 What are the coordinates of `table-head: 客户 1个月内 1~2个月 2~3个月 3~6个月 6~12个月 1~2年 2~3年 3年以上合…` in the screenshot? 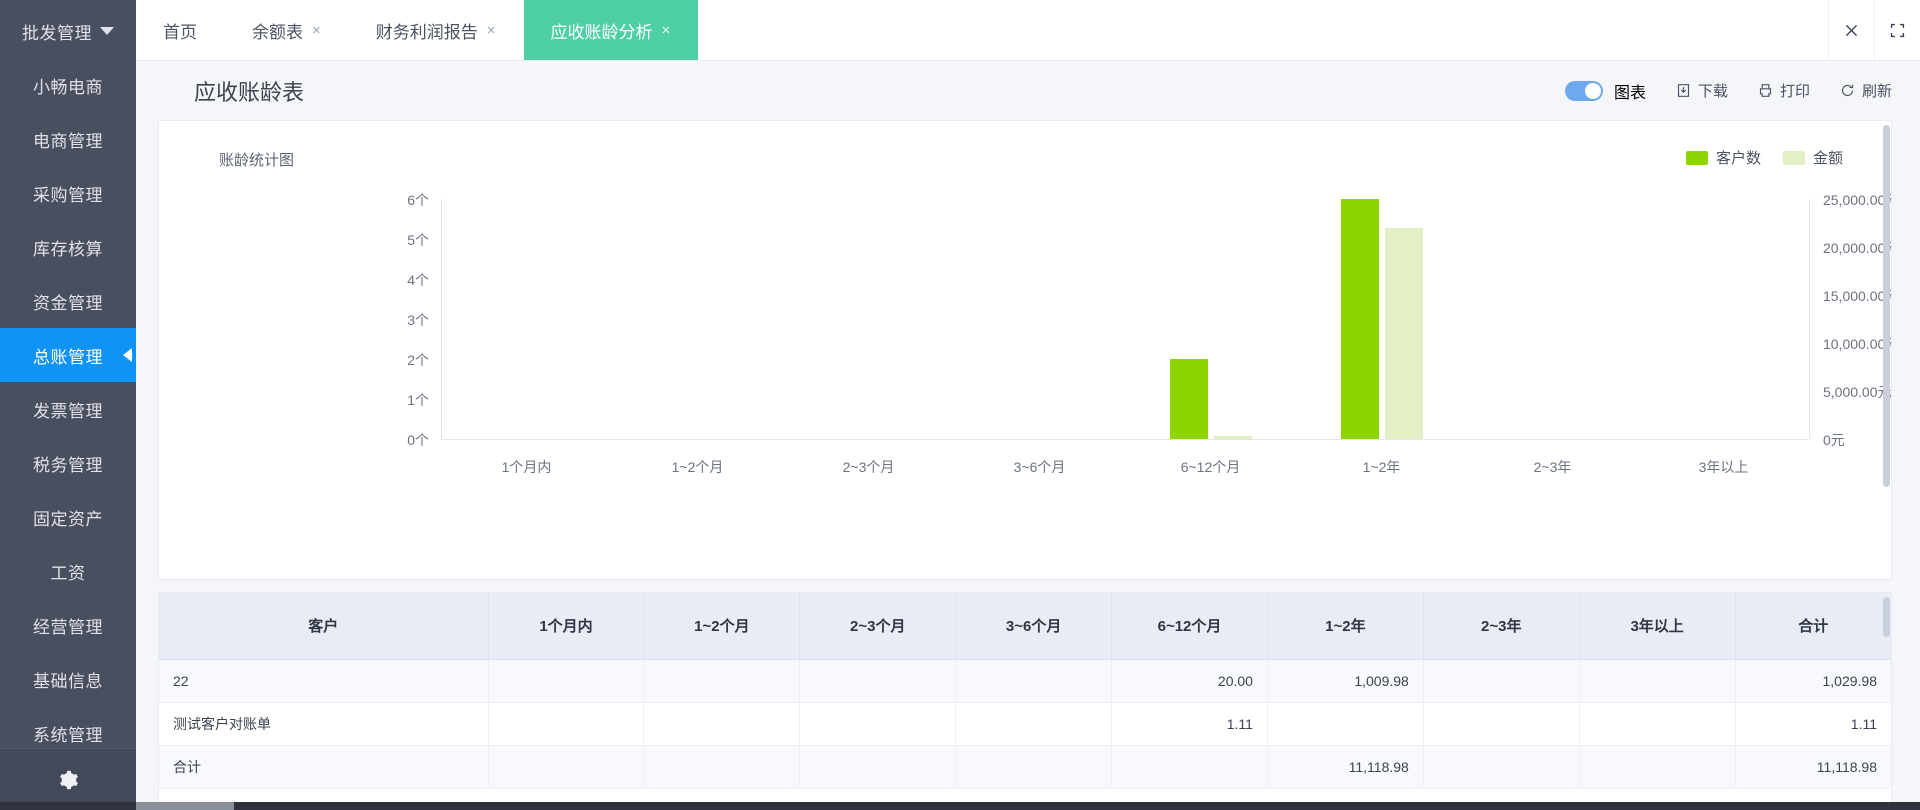 It's located at (1025, 626).